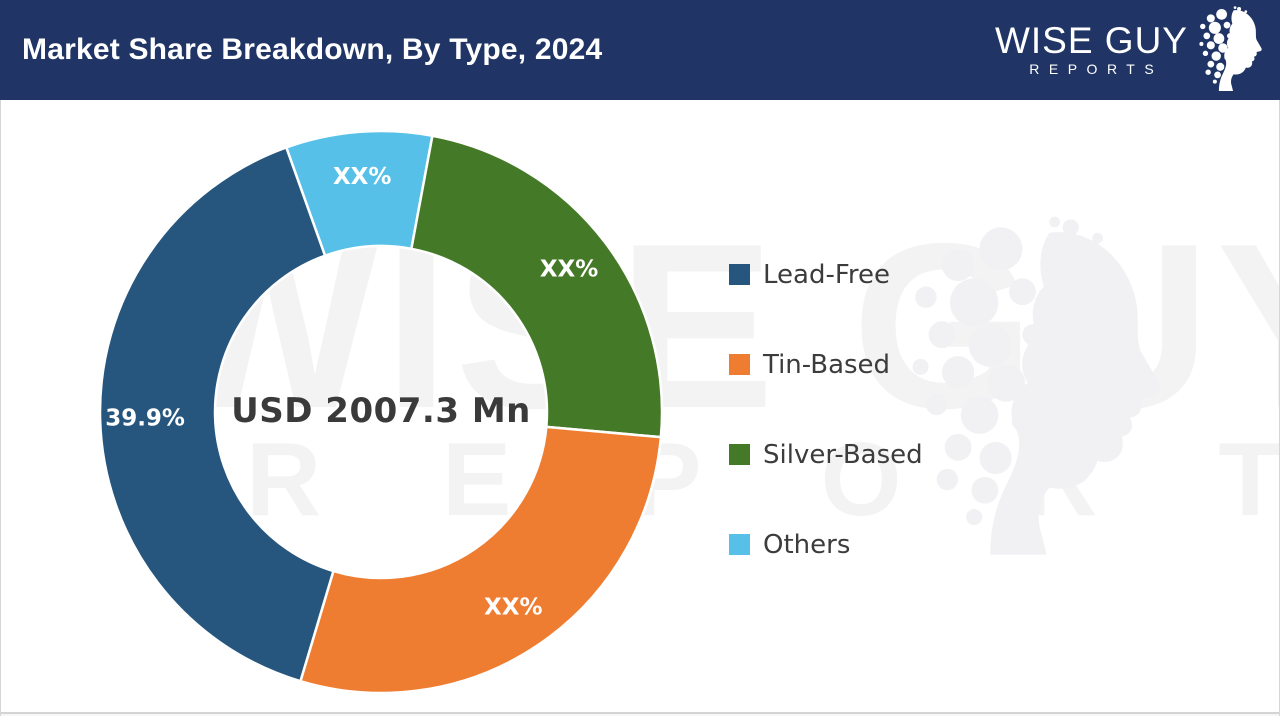  I want to click on chart-legend: Lead-Free Tin-Based Silver-Based Others, so click(826, 409).